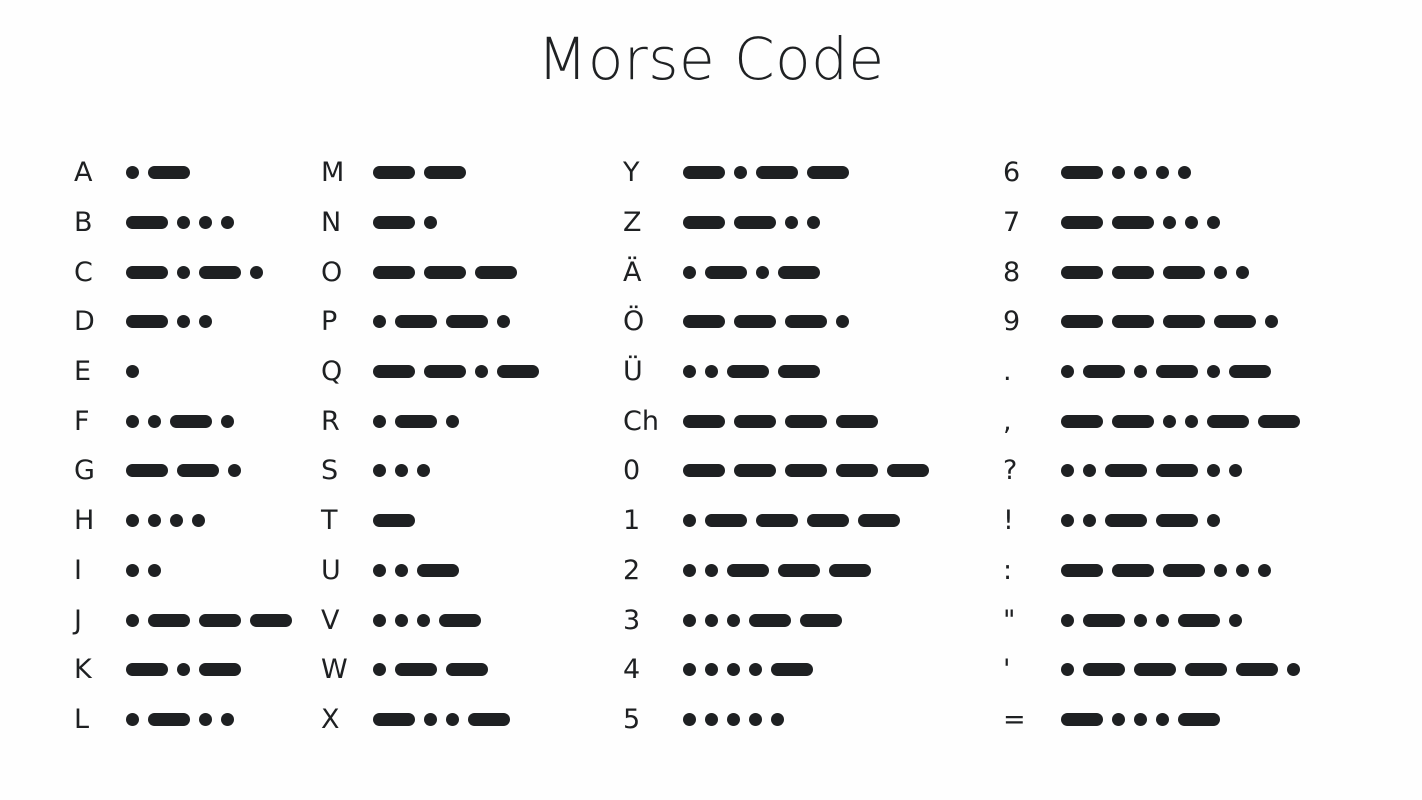  Describe the element at coordinates (467, 372) in the screenshot. I see `morse-row: Q` at that location.